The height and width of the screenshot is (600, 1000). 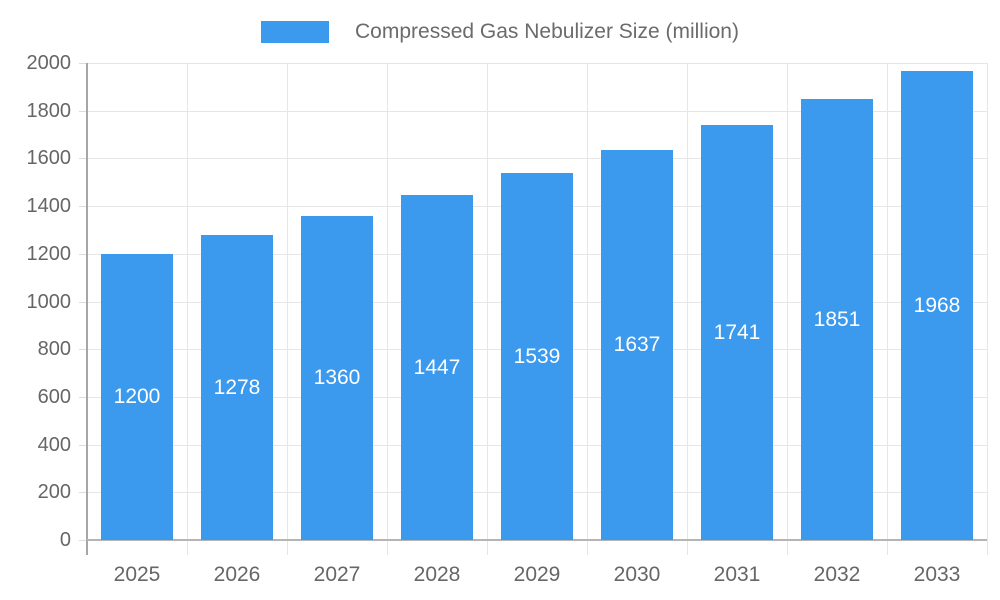 I want to click on x-axis-tick-label: 2028, so click(x=437, y=574).